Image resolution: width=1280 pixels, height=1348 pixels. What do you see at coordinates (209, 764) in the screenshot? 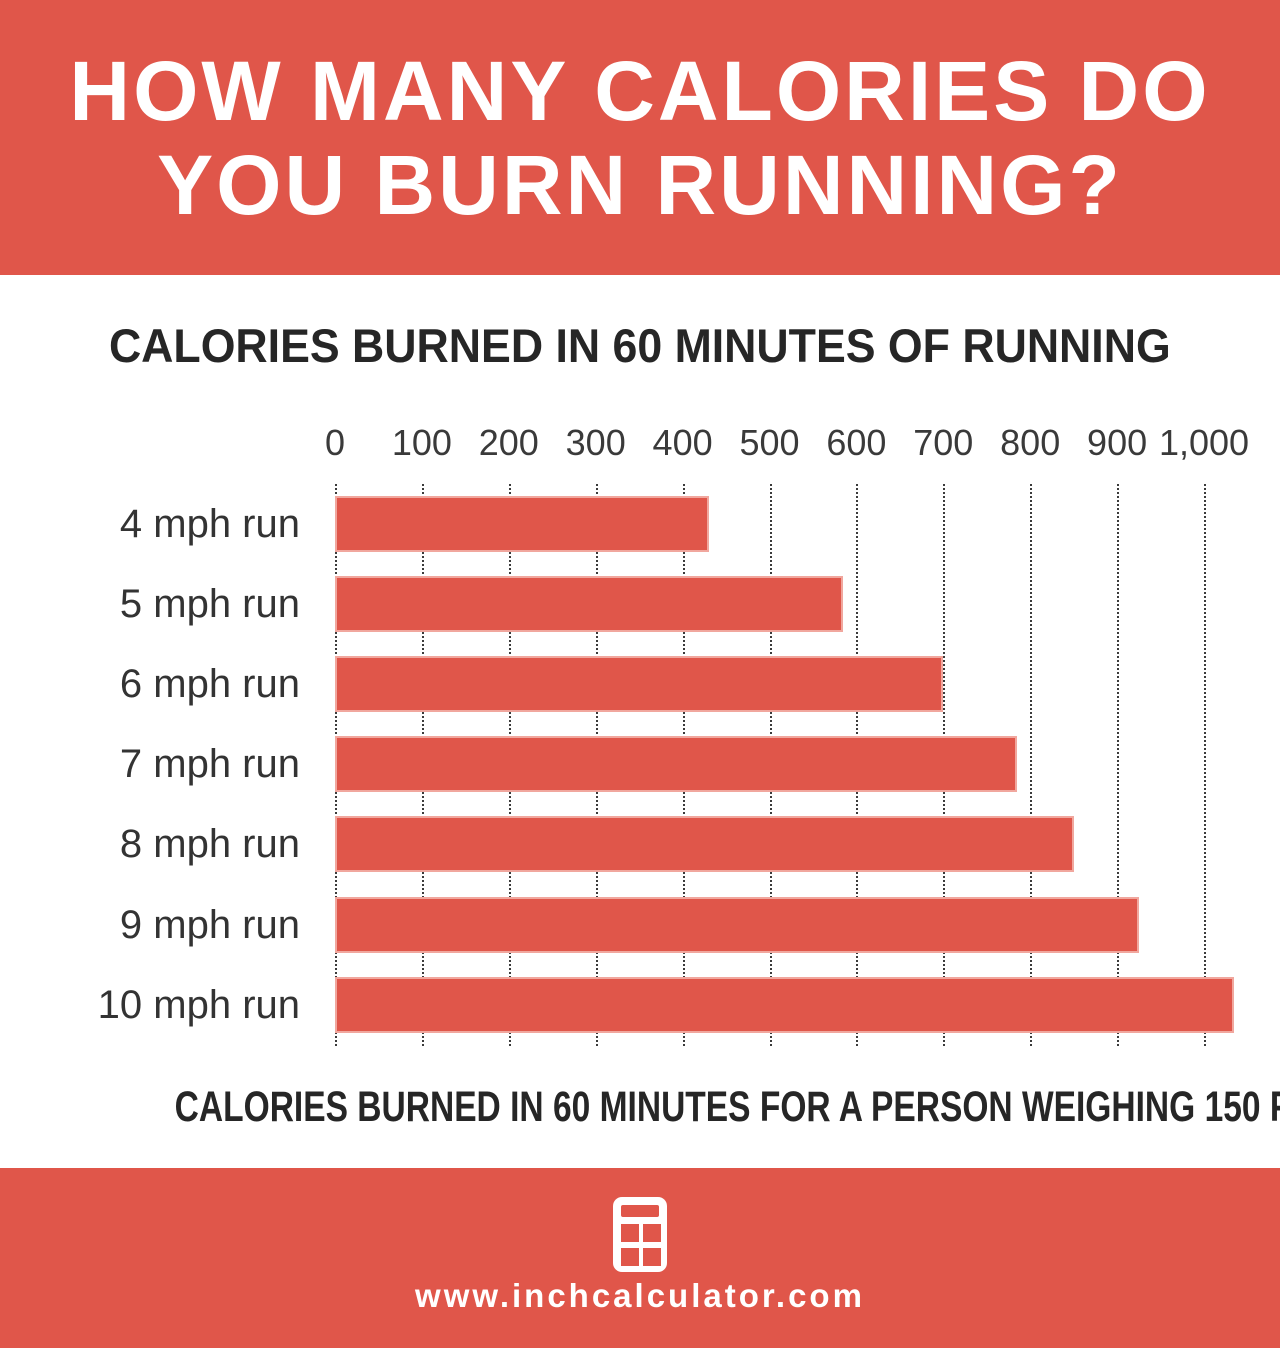
I see `y-label-7-mph-run: 7 mph run` at bounding box center [209, 764].